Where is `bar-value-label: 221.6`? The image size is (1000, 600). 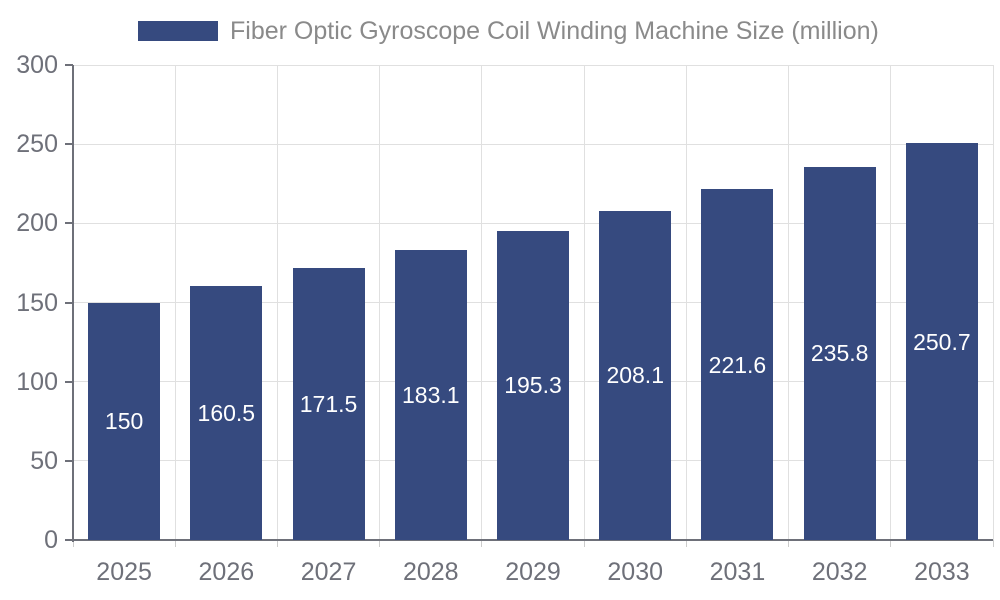
bar-value-label: 221.6 is located at coordinates (737, 364).